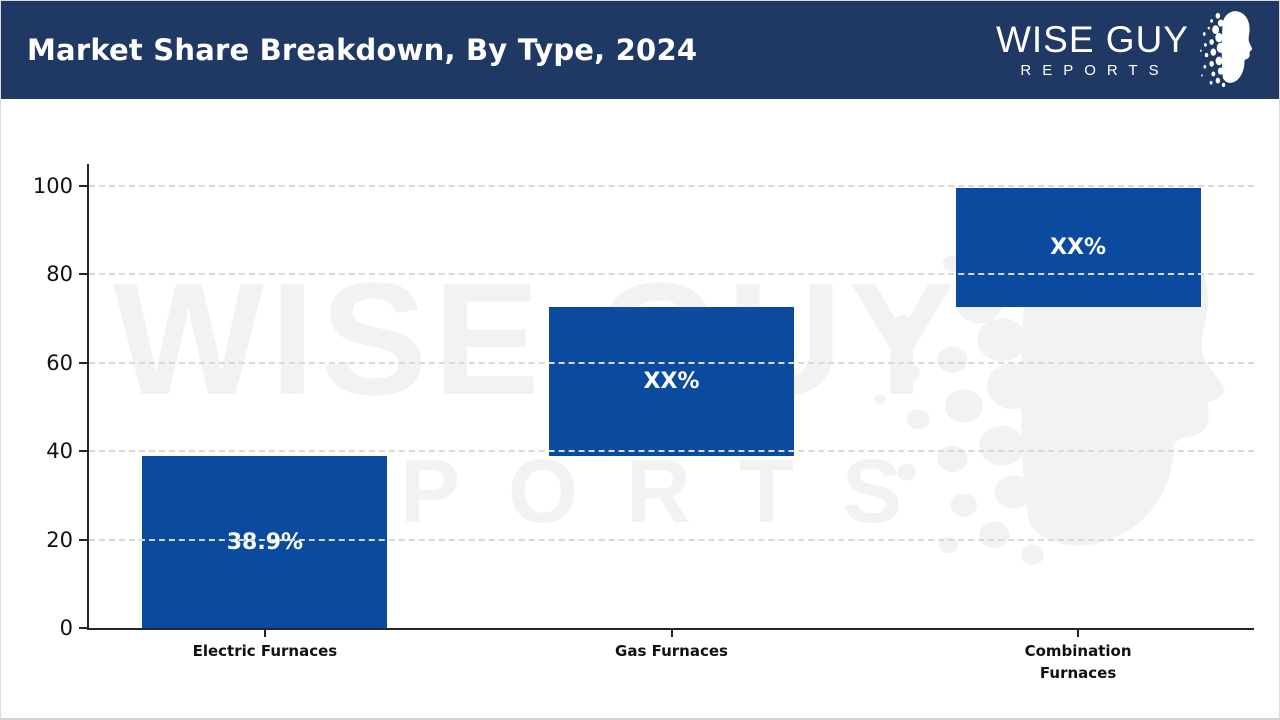  Describe the element at coordinates (362, 50) in the screenshot. I see `page-title: Market Share Breakdown, By Type, 2024` at that location.